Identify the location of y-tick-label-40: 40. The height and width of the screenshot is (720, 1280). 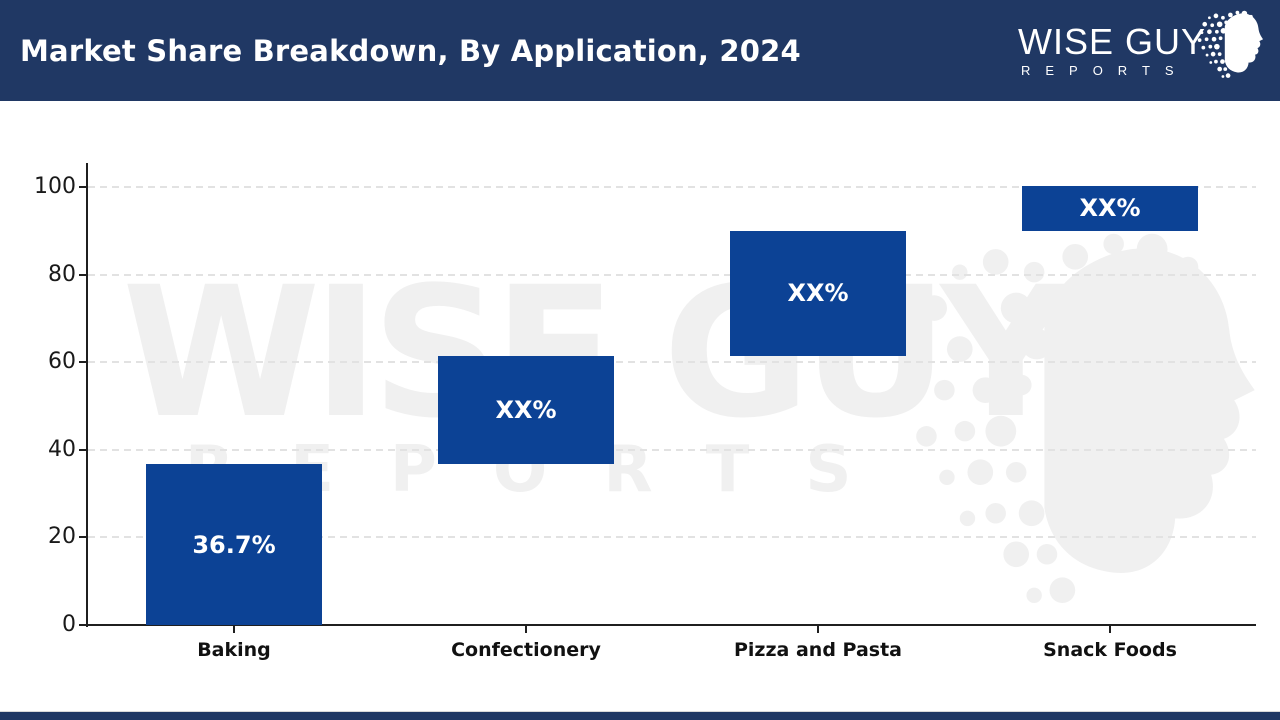
(62, 449).